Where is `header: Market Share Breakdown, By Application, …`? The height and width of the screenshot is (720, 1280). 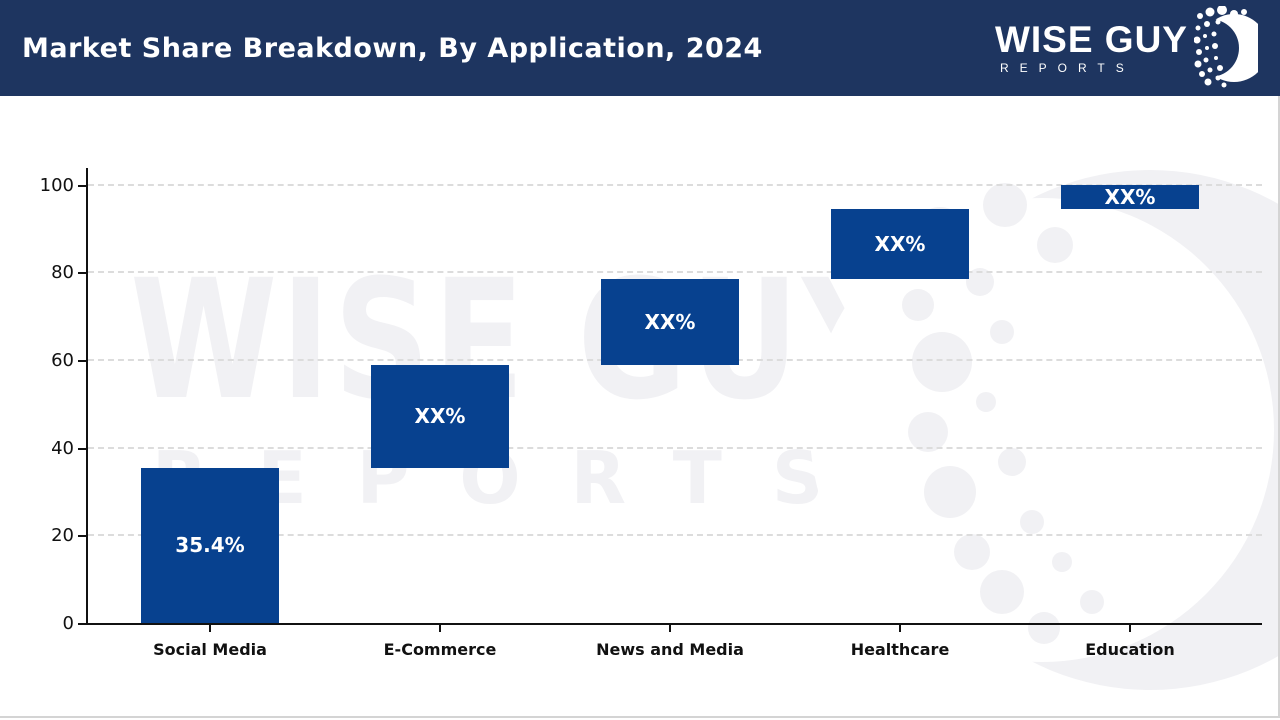 header: Market Share Breakdown, By Application, … is located at coordinates (640, 48).